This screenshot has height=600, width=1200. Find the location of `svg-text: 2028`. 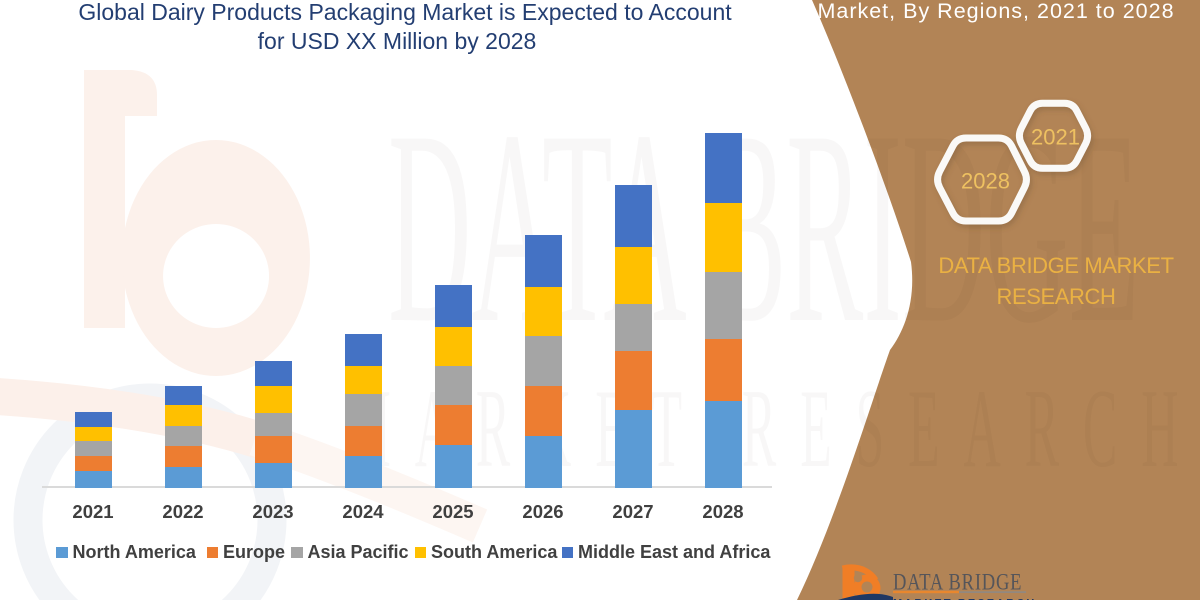

svg-text: 2028 is located at coordinates (985, 181).